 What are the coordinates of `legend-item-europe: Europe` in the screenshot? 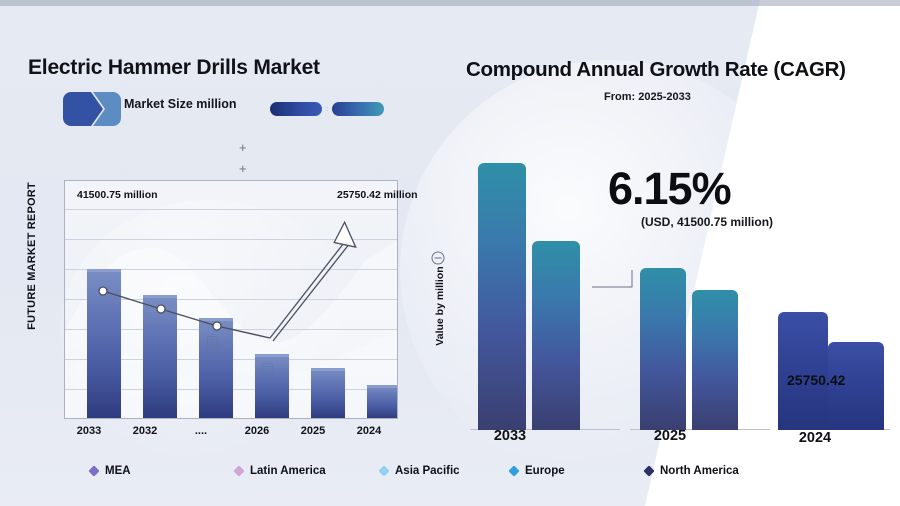 It's located at (576, 471).